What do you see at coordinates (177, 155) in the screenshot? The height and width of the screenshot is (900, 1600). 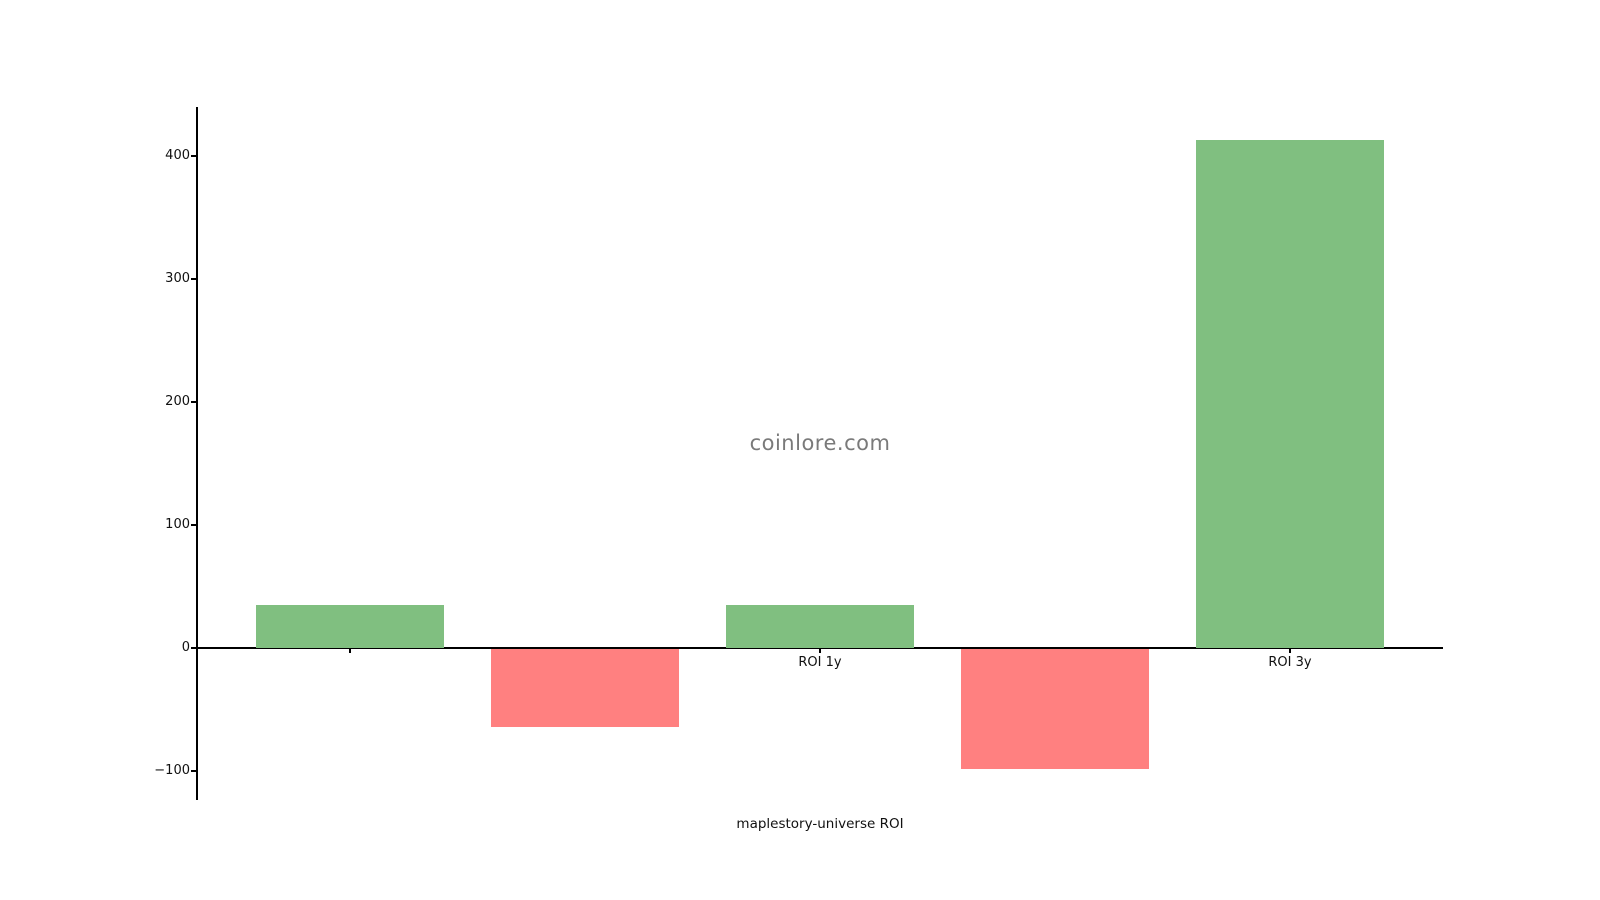 I see `y-tick-label: 400` at bounding box center [177, 155].